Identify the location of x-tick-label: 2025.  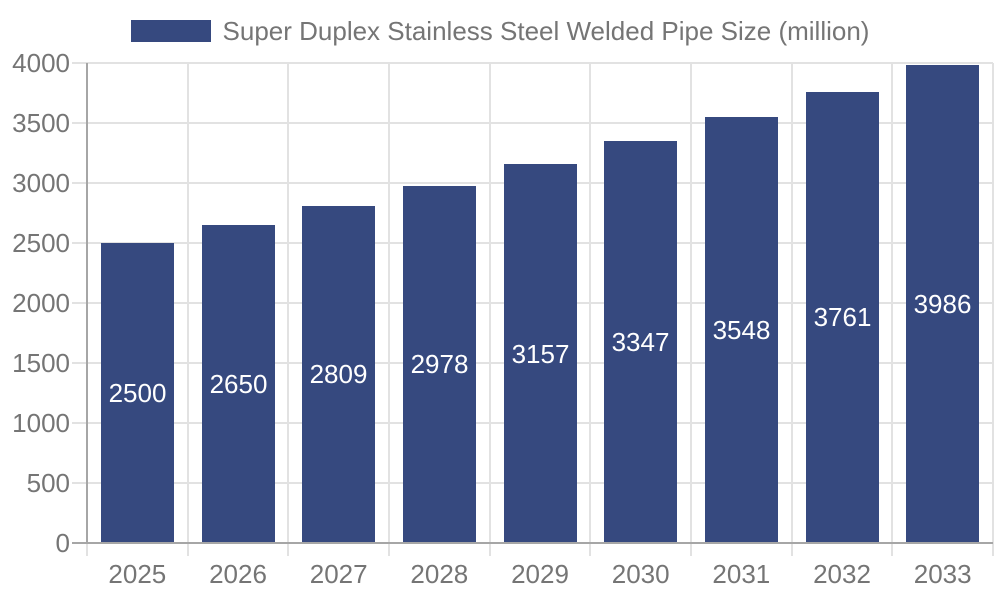
(137, 574).